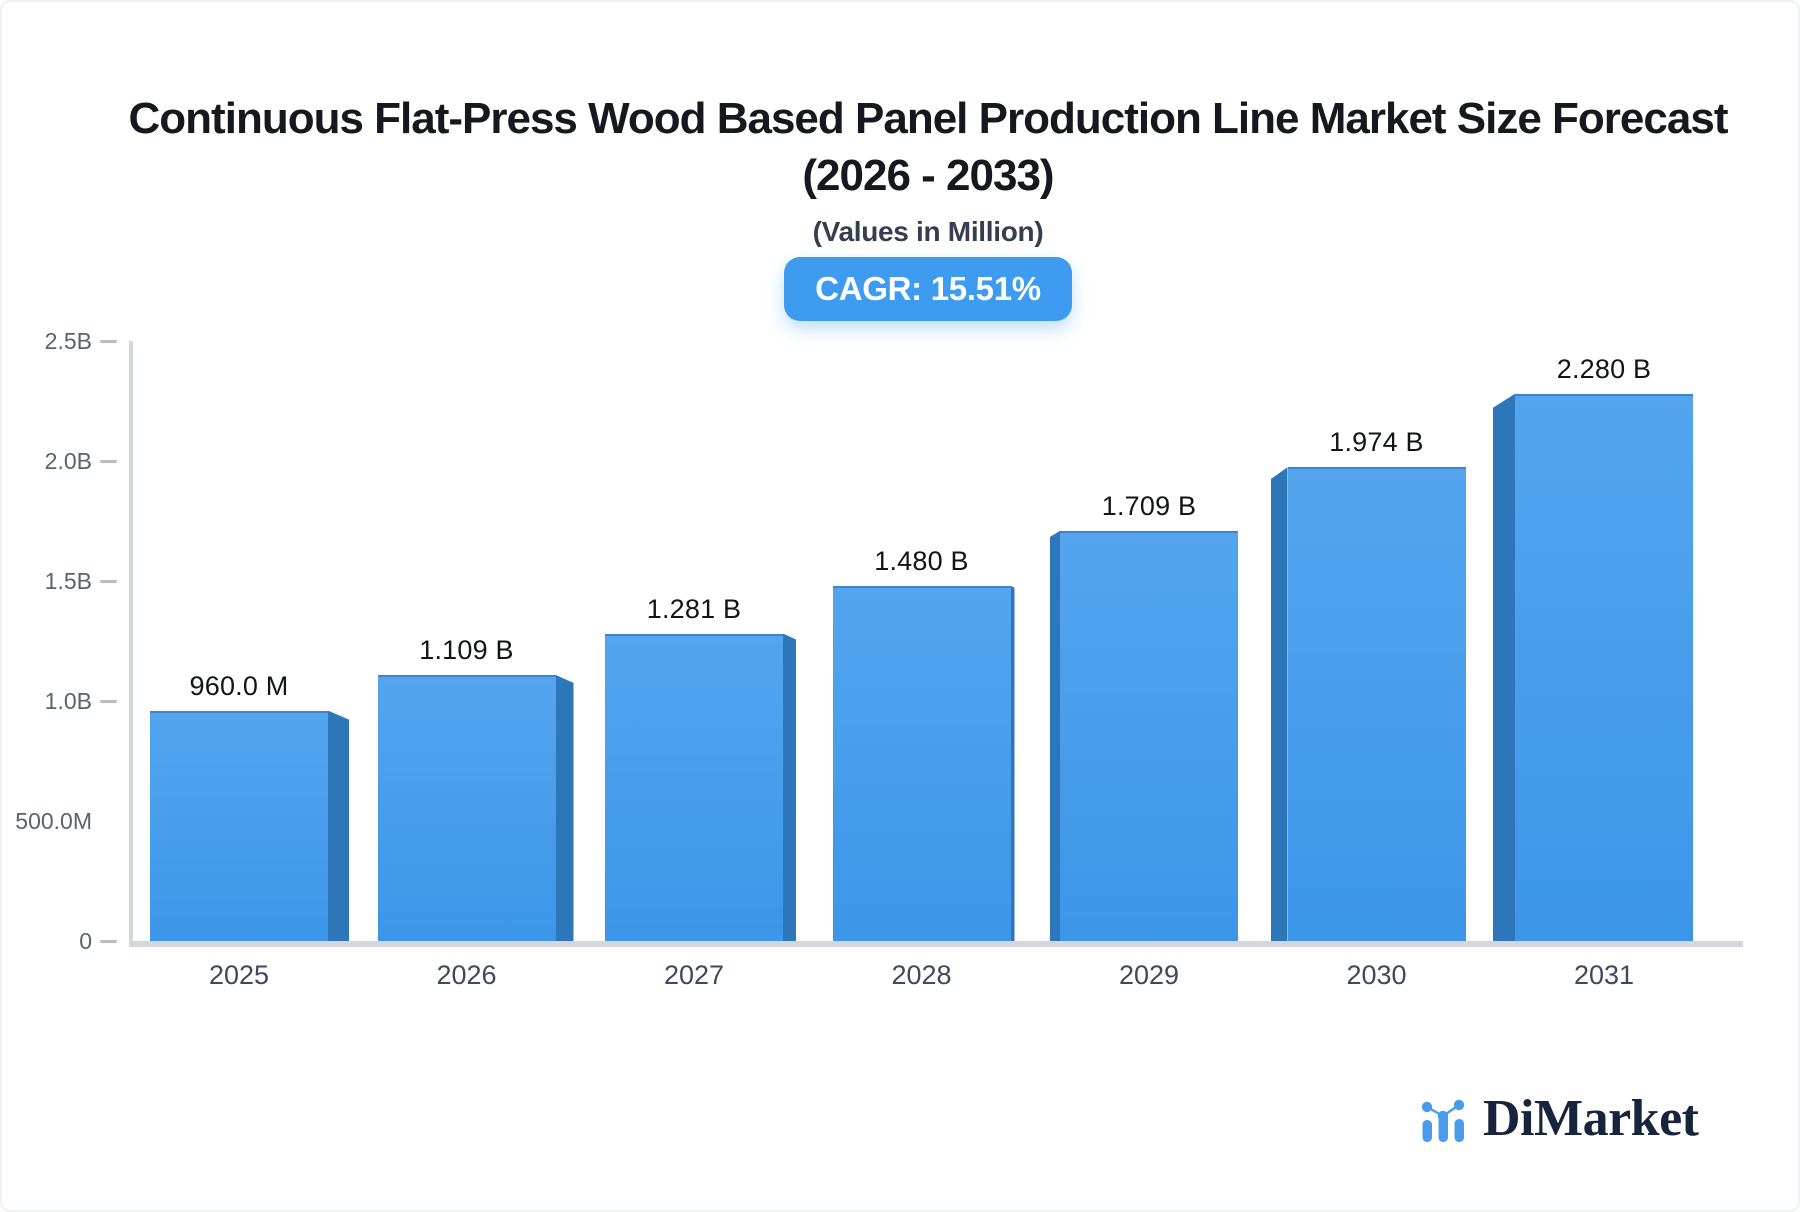 This screenshot has width=1800, height=1212. I want to click on y-tick-label: 2.5B, so click(68, 341).